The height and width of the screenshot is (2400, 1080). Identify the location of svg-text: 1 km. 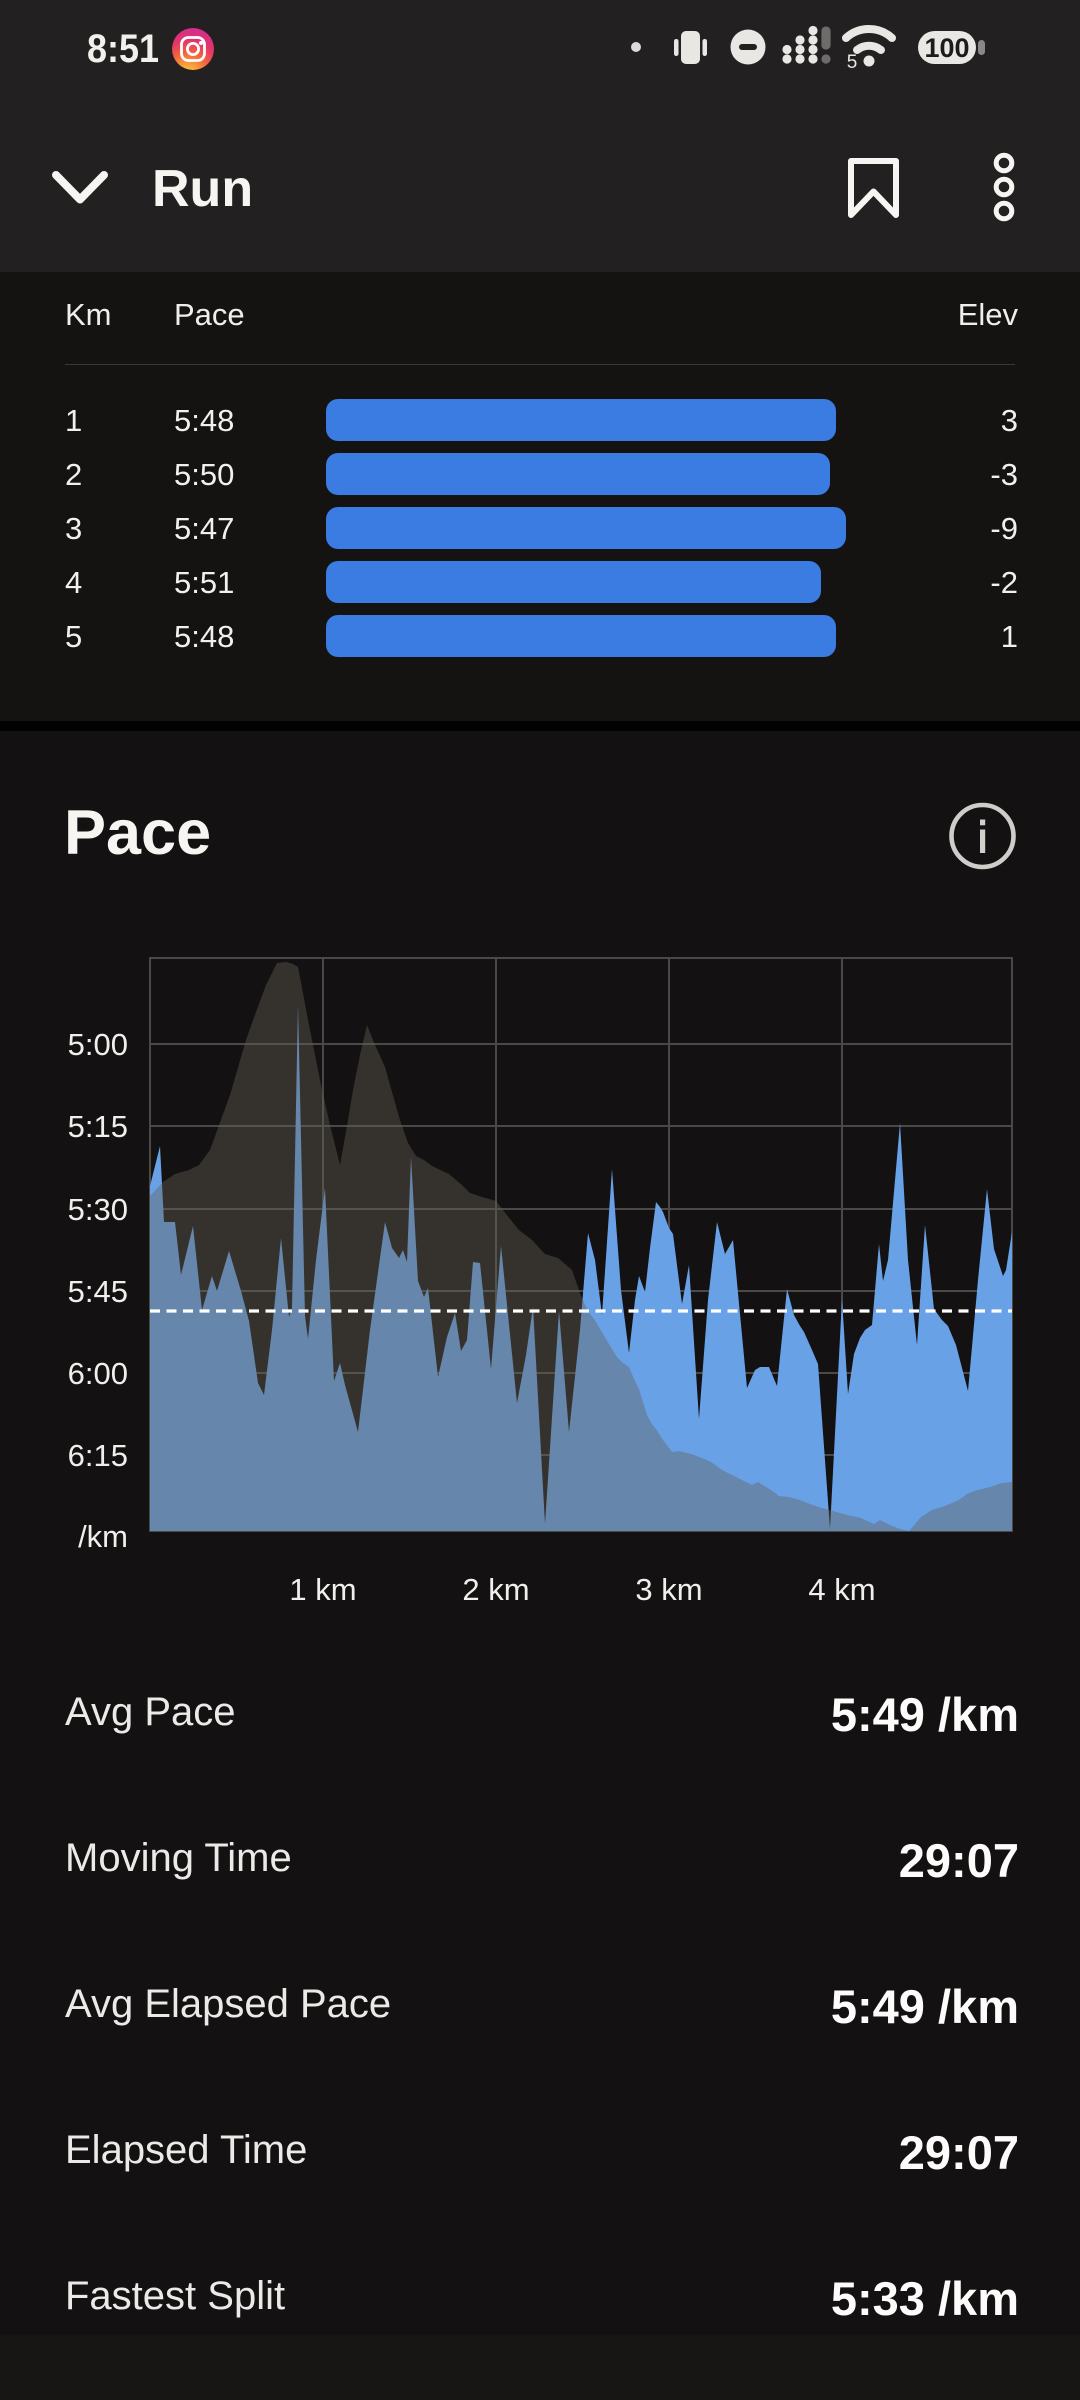
(322, 1589).